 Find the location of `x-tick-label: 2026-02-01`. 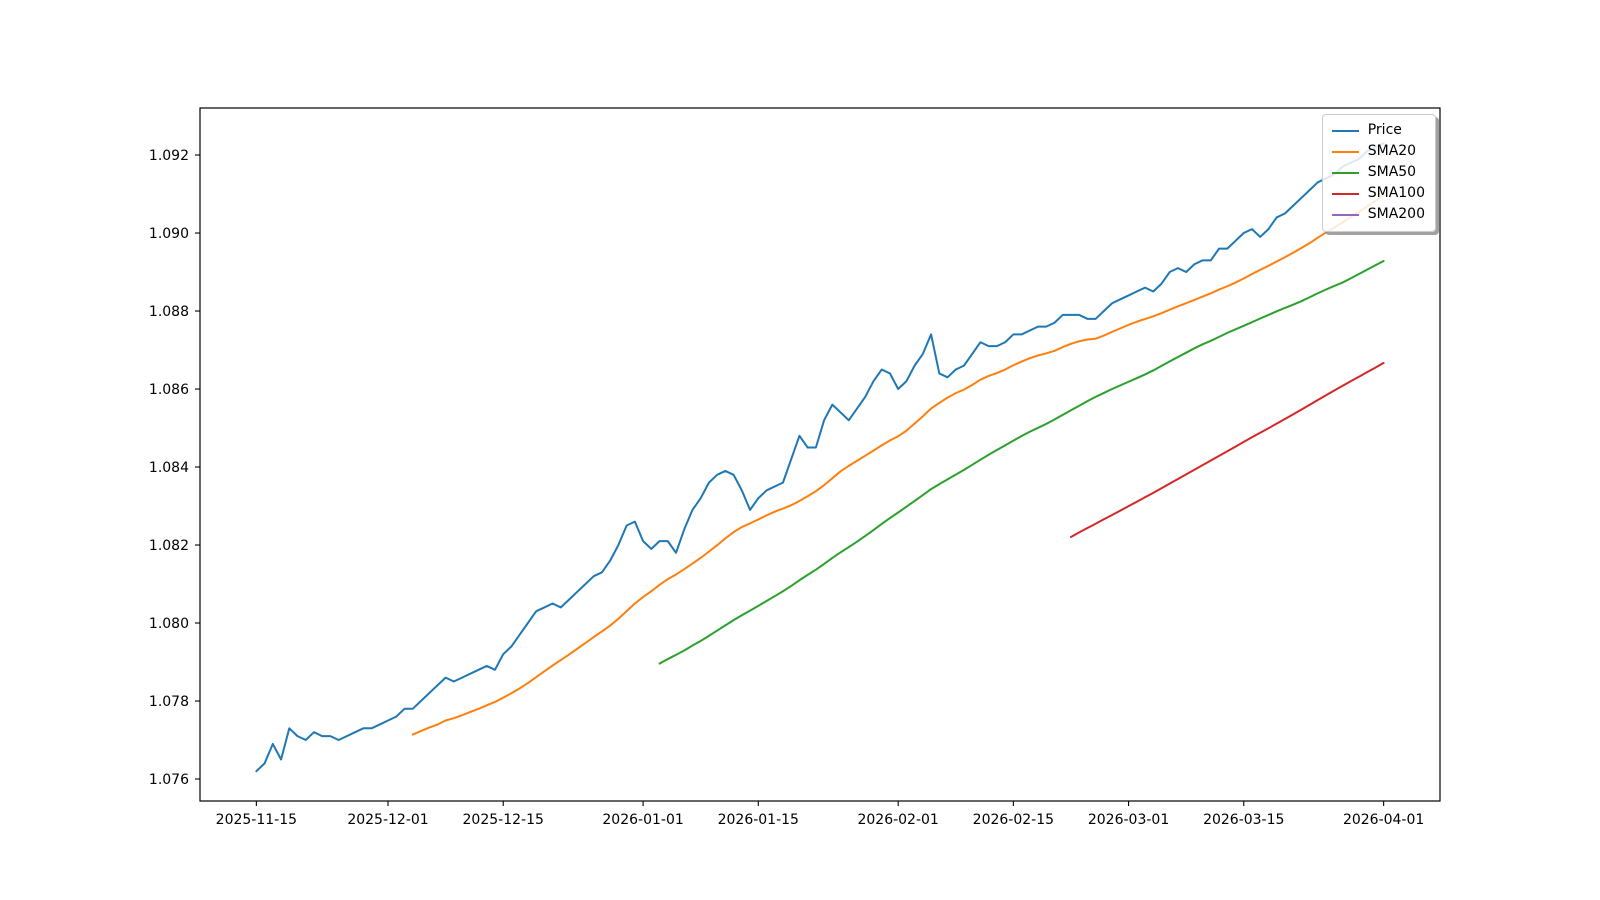

x-tick-label: 2026-02-01 is located at coordinates (897, 820).